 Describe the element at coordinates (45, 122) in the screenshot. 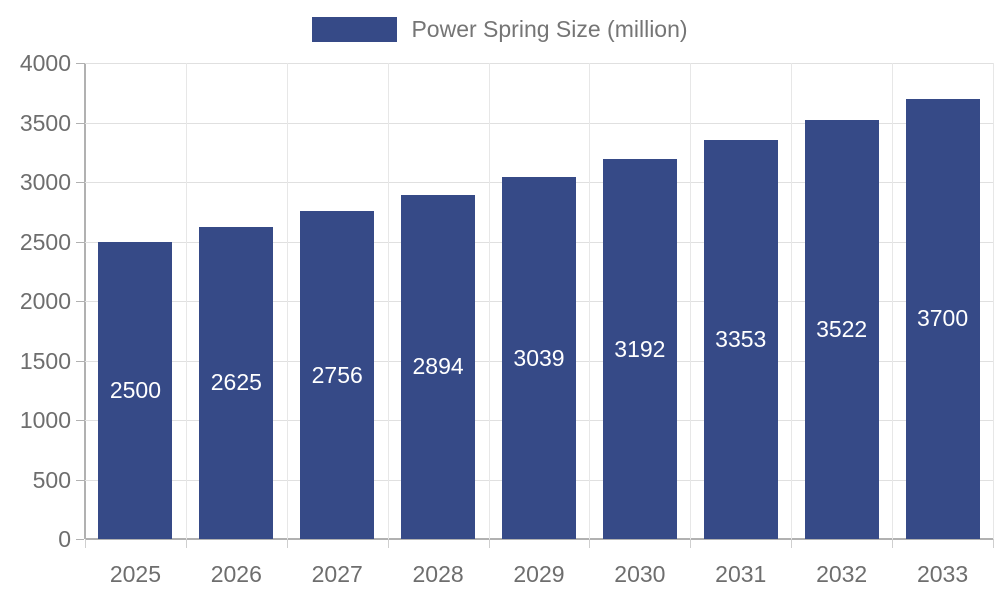

I see `y-tick-label: 3500` at that location.